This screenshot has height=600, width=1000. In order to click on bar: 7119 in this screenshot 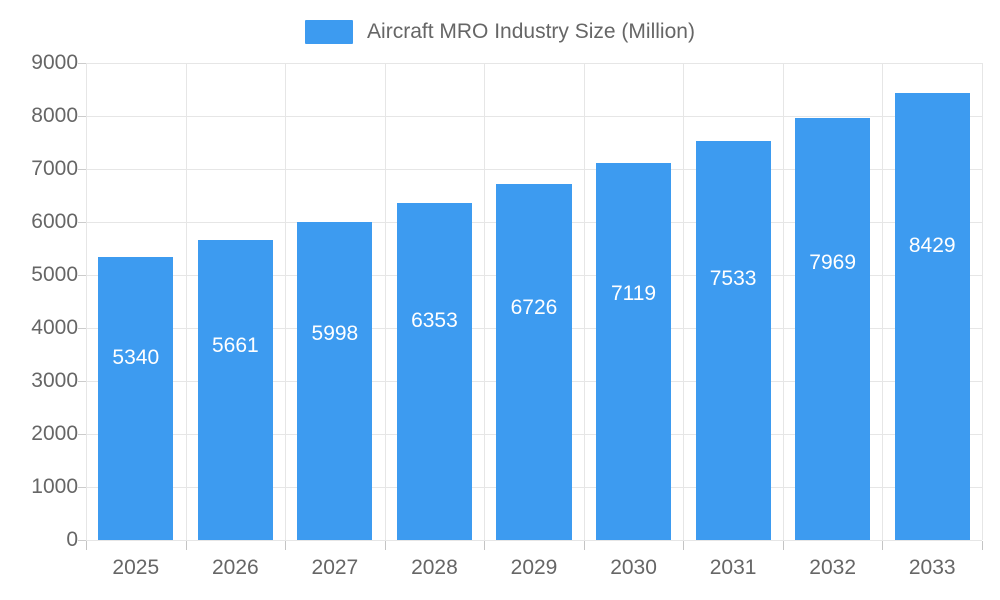, I will do `click(633, 351)`.